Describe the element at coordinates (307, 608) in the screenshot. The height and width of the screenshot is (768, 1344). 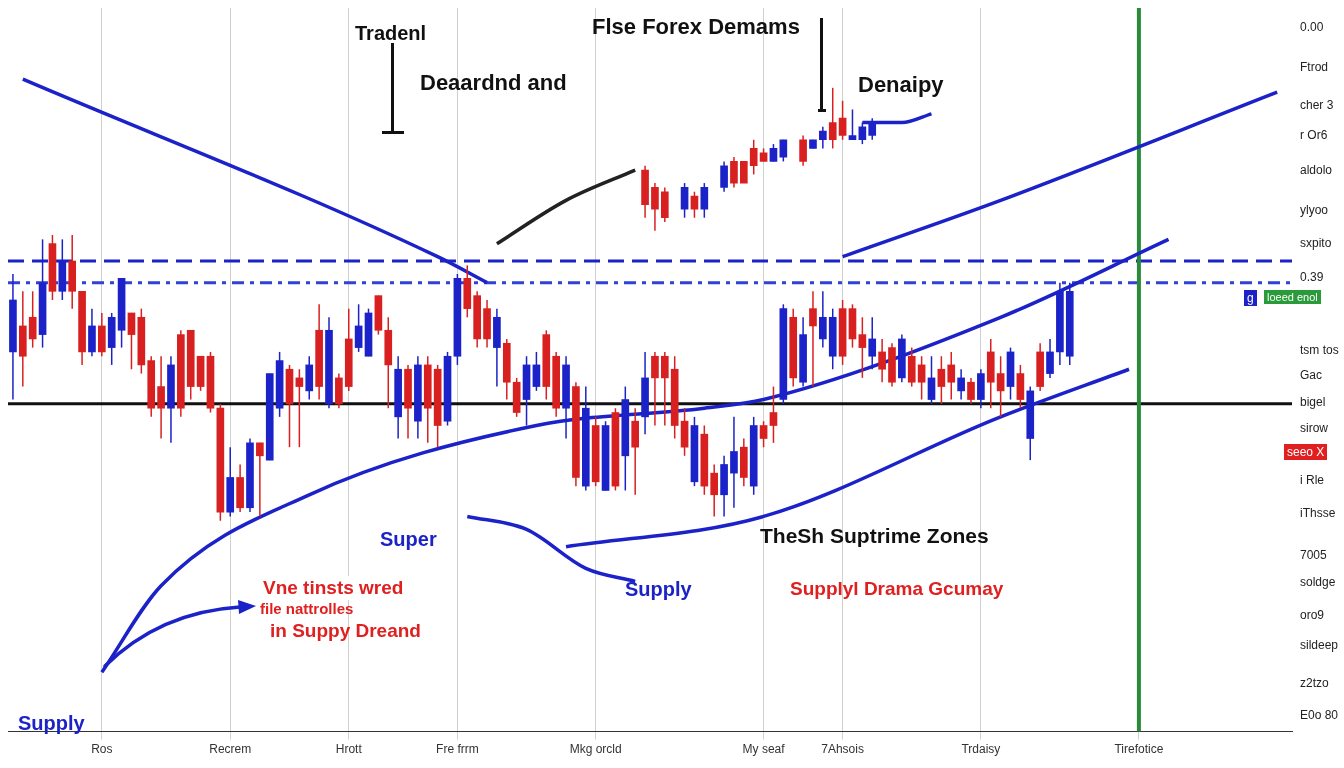
I see `text: file nattrolles` at that location.